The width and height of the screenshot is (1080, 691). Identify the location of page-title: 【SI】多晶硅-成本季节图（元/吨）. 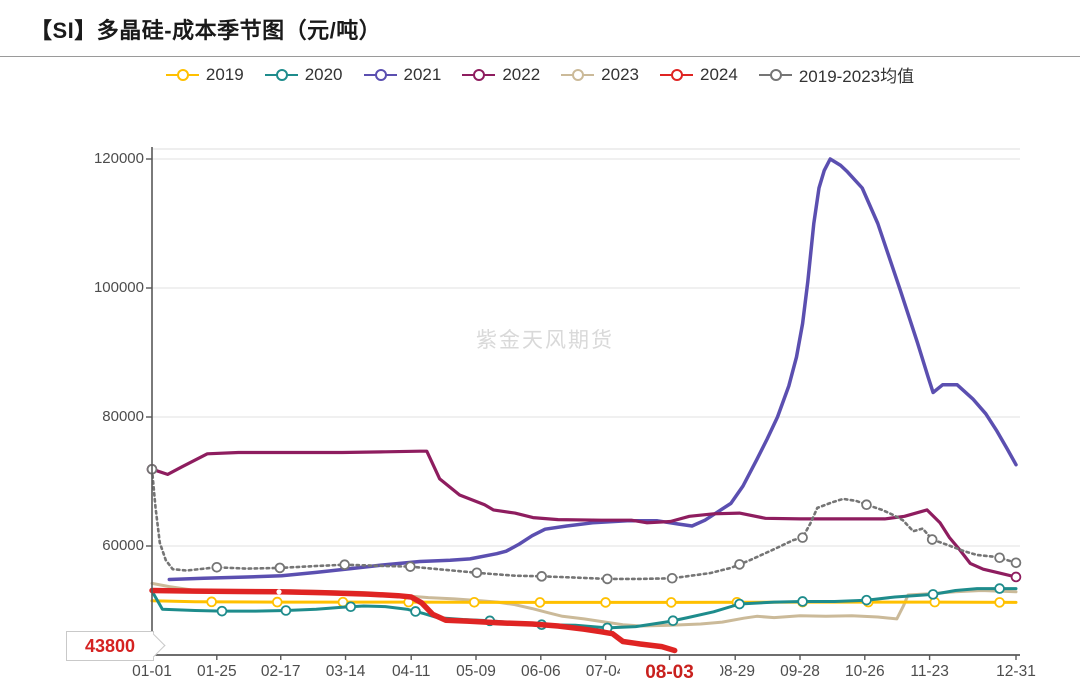
(206, 30).